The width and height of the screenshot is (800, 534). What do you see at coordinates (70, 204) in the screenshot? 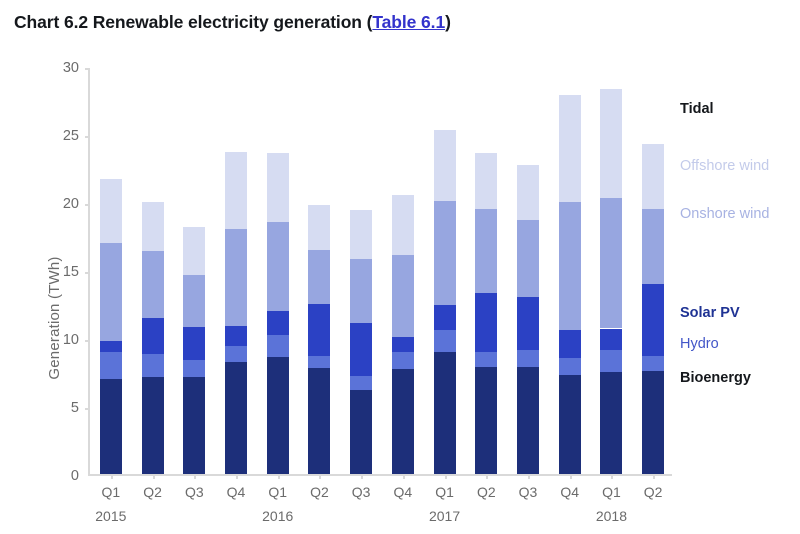
I see `y-tick-label: 20` at bounding box center [70, 204].